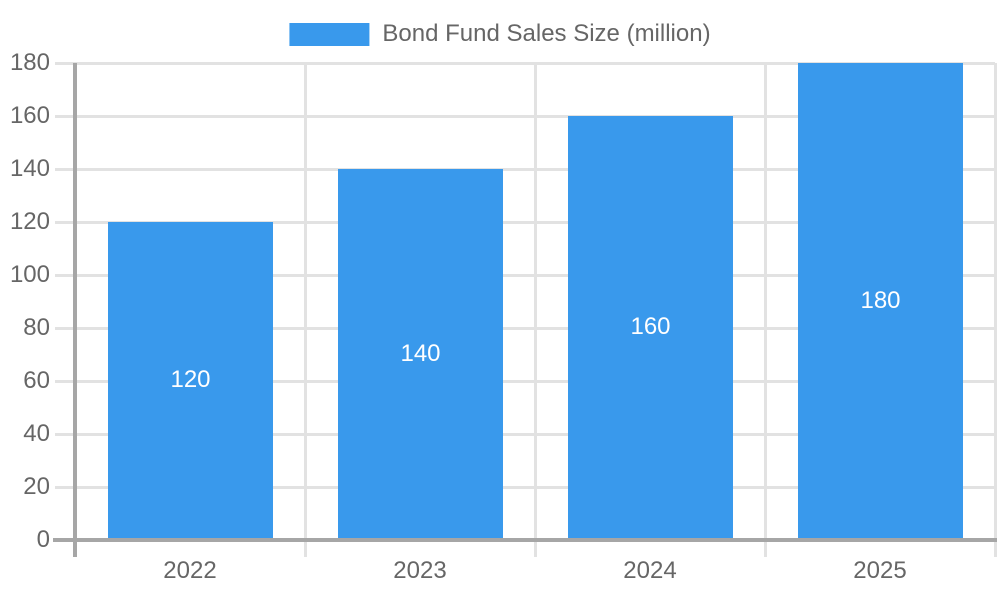 This screenshot has height=600, width=1000. I want to click on legend-item: Bond Fund Sales Size (million), so click(500, 34).